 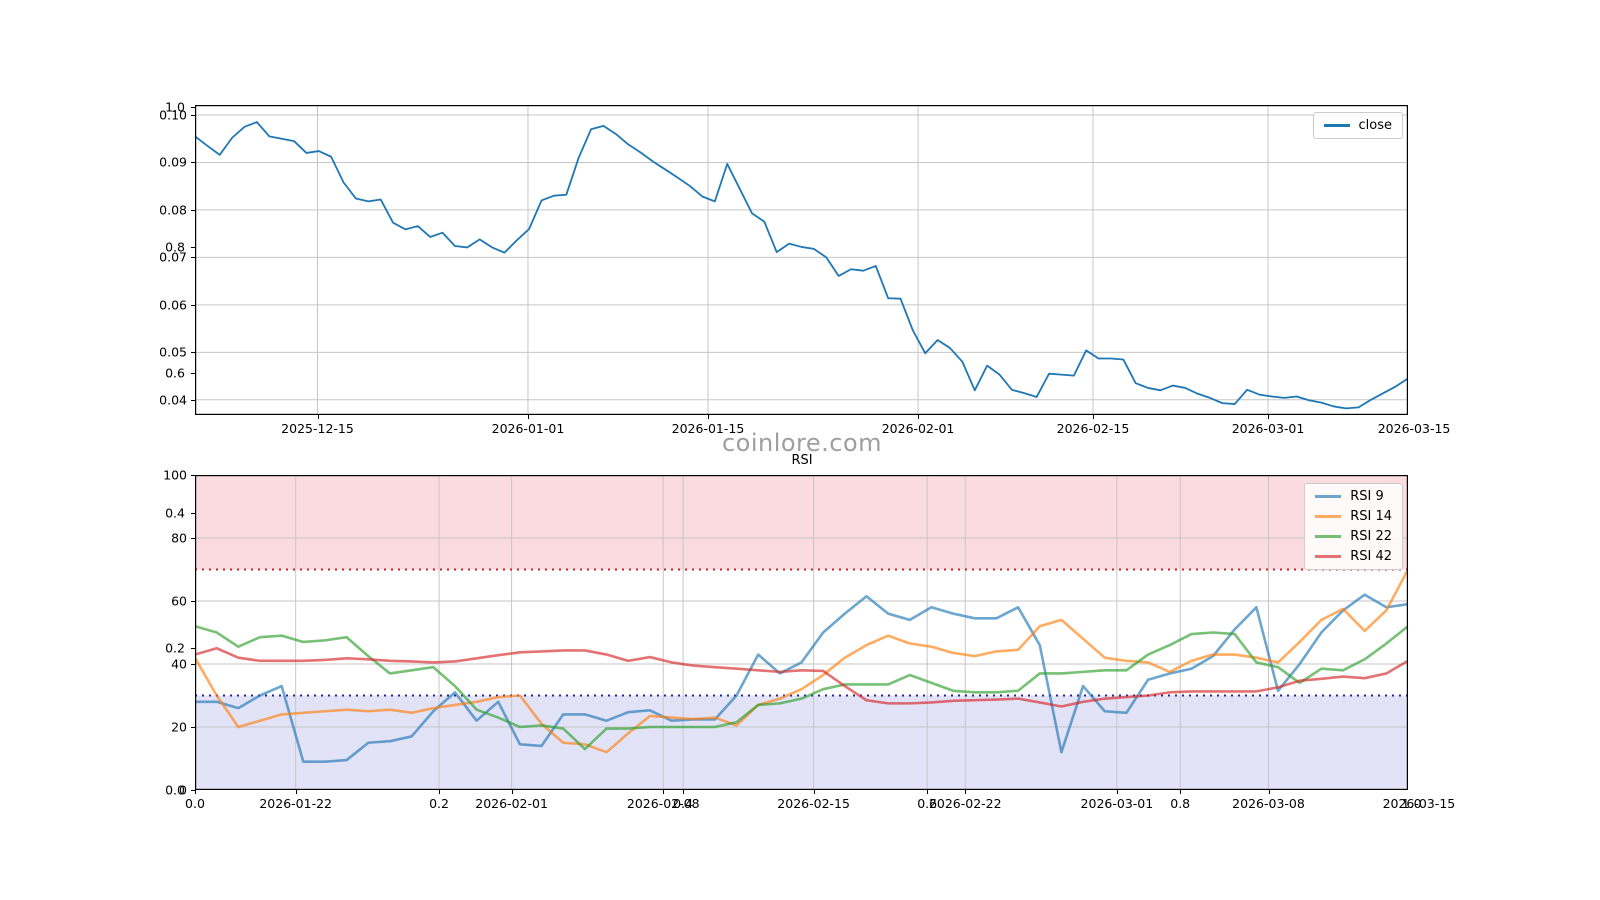 I want to click on x-tick-label: 2026-01-15, so click(x=708, y=428).